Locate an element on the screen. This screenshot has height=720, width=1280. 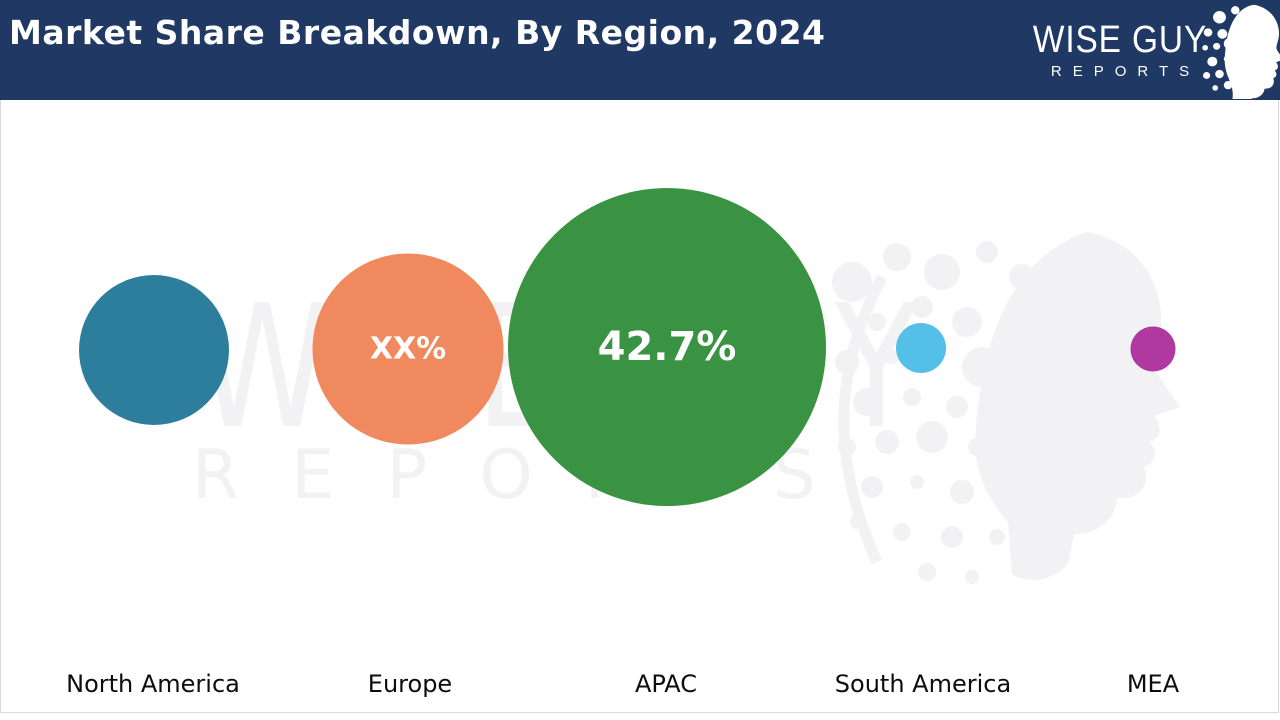
category-label-south-america: South America is located at coordinates (923, 684).